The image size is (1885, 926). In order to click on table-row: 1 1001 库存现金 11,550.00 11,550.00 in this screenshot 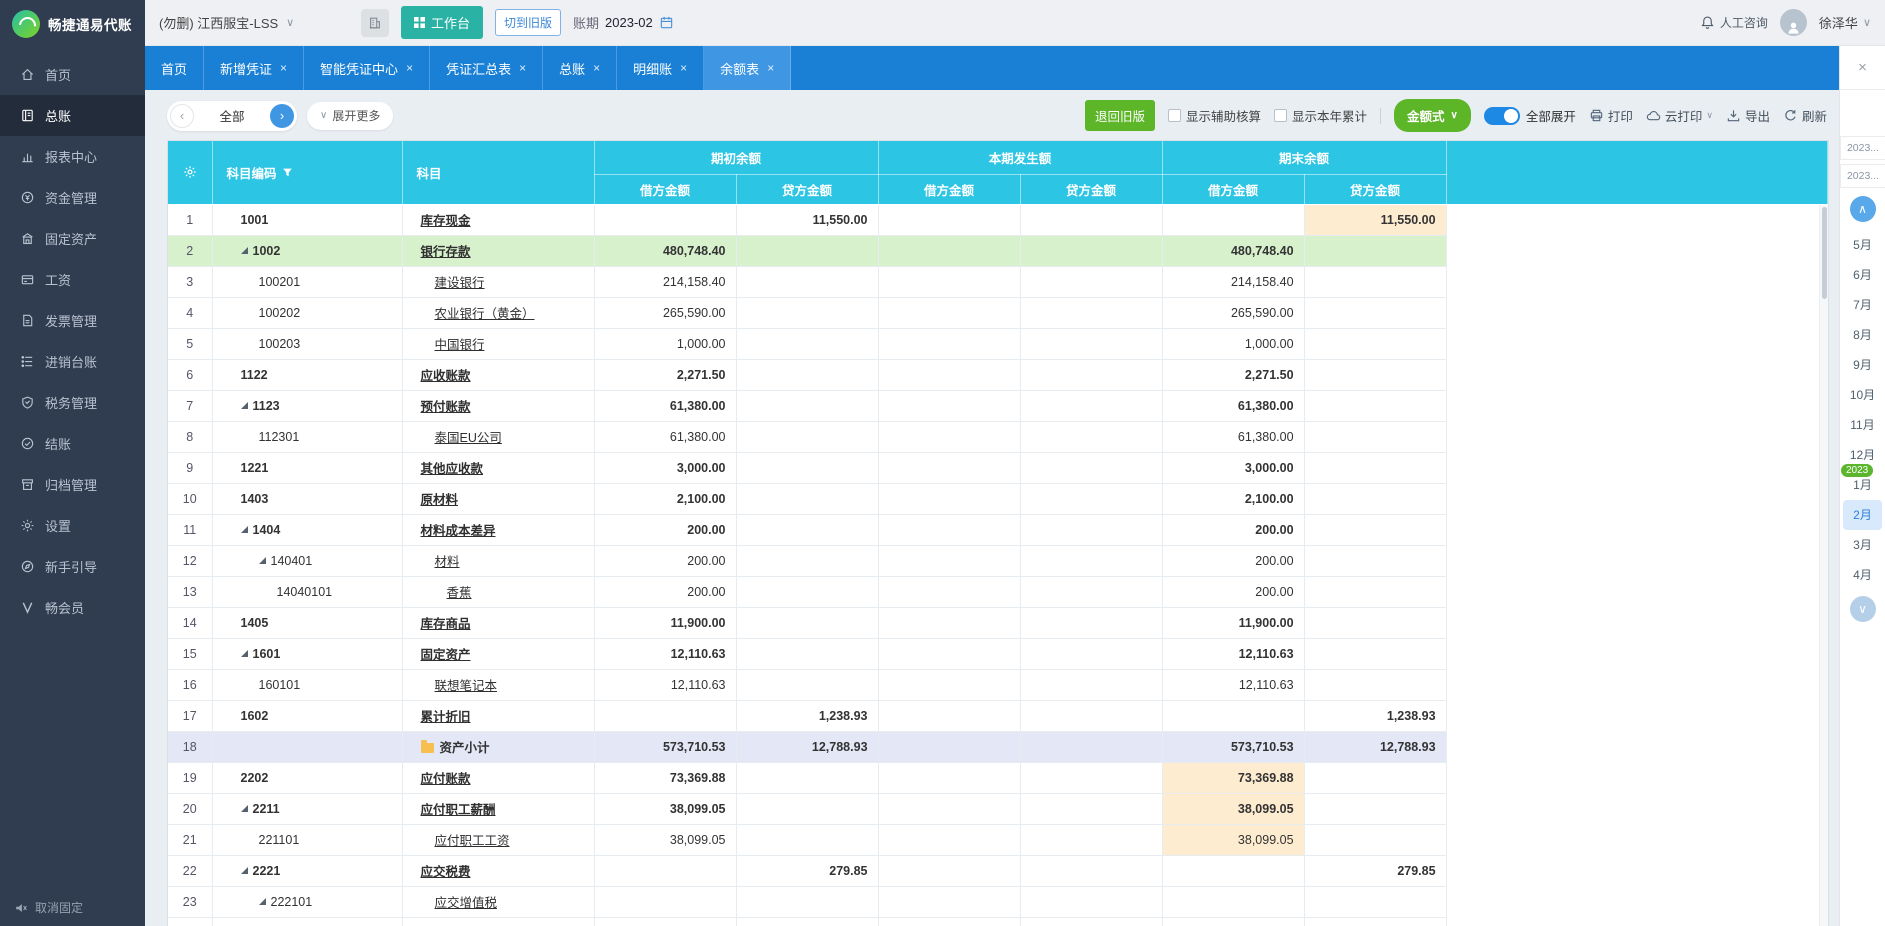, I will do `click(998, 220)`.